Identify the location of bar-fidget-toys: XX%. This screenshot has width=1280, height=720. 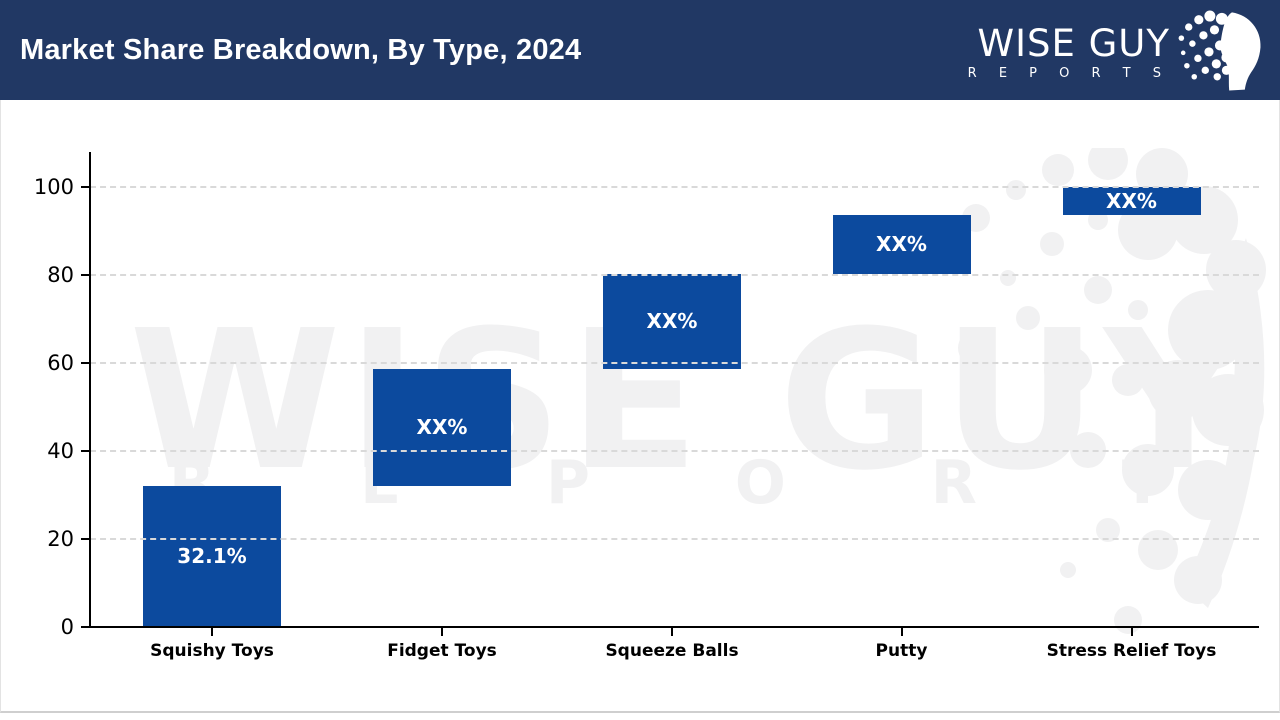
(442, 427).